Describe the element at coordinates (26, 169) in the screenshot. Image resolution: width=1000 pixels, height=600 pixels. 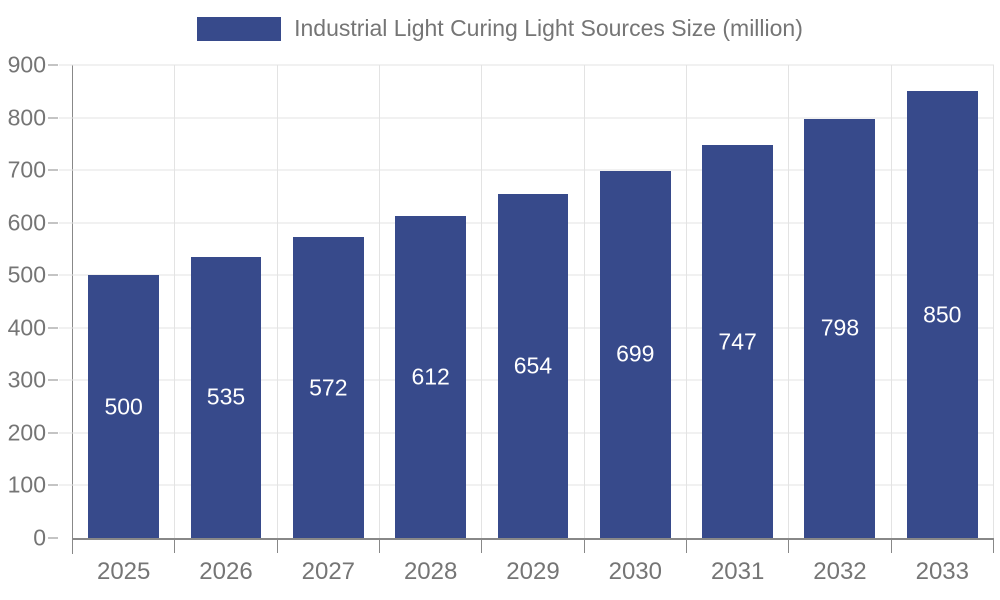
I see `y-axis-label: 700` at that location.